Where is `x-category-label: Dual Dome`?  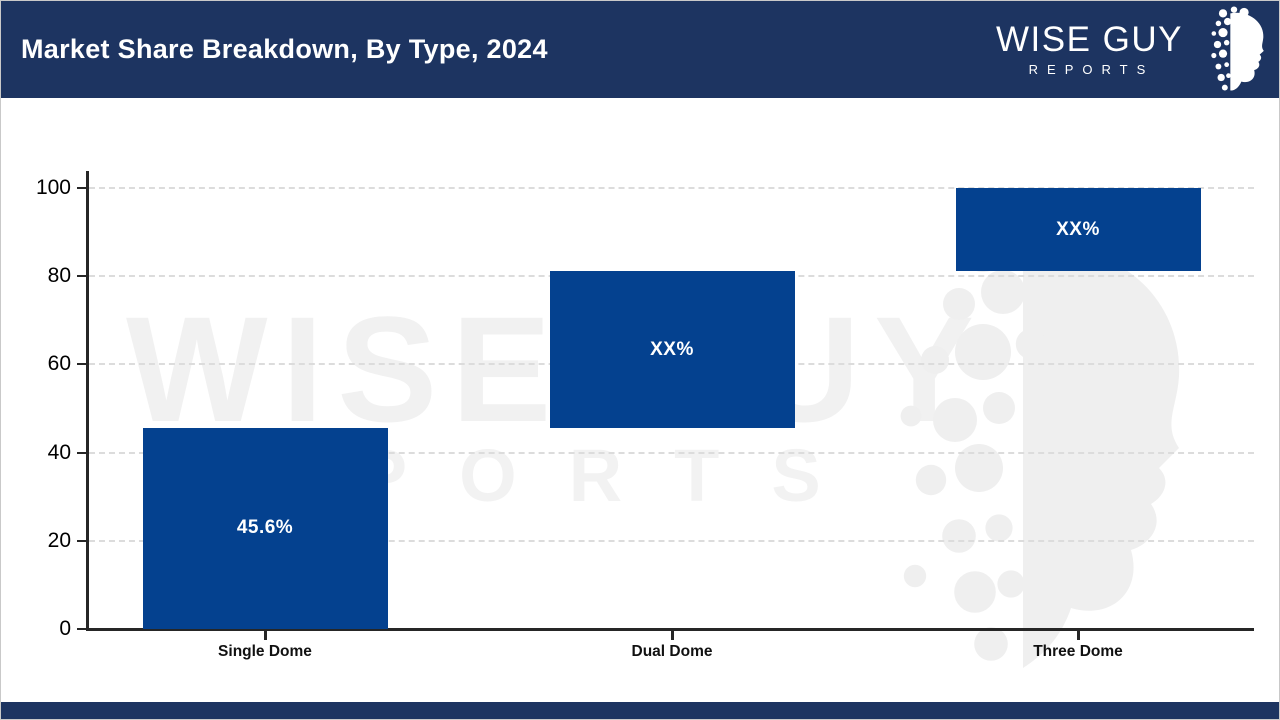
x-category-label: Dual Dome is located at coordinates (672, 651).